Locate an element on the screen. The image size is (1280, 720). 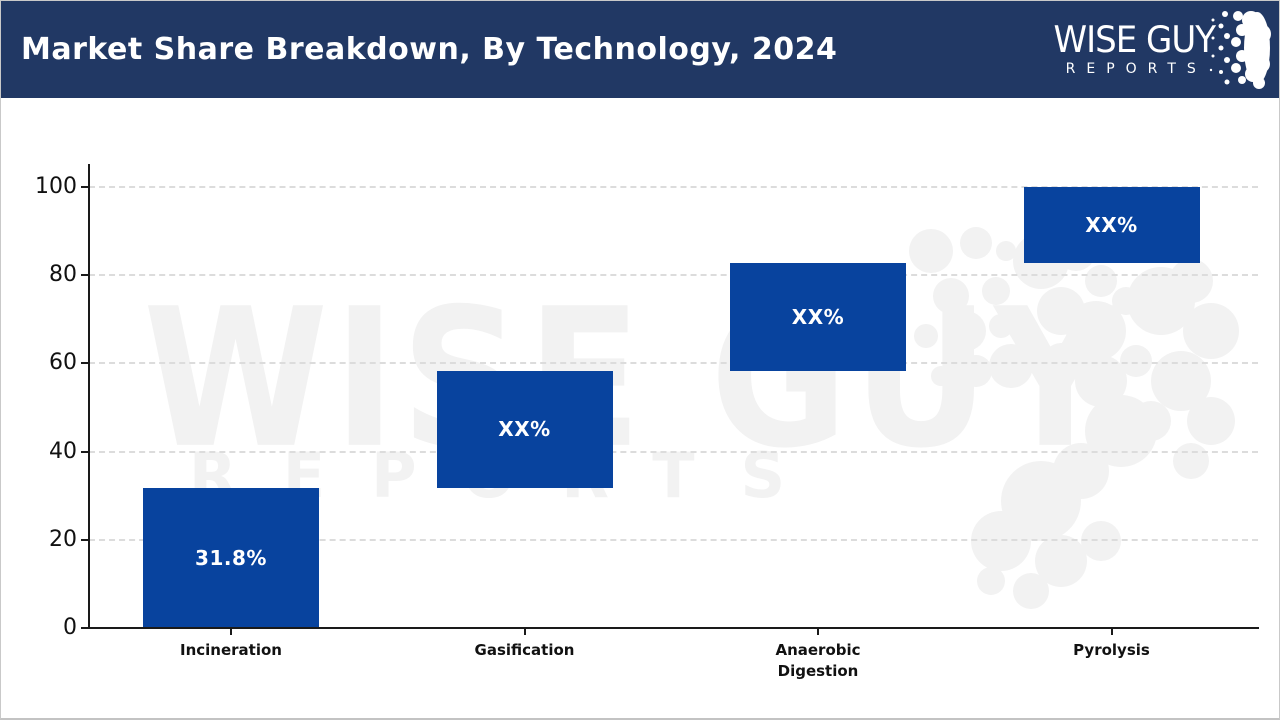
logo-text: WISE GUY REPORTS is located at coordinates (1134, 47).